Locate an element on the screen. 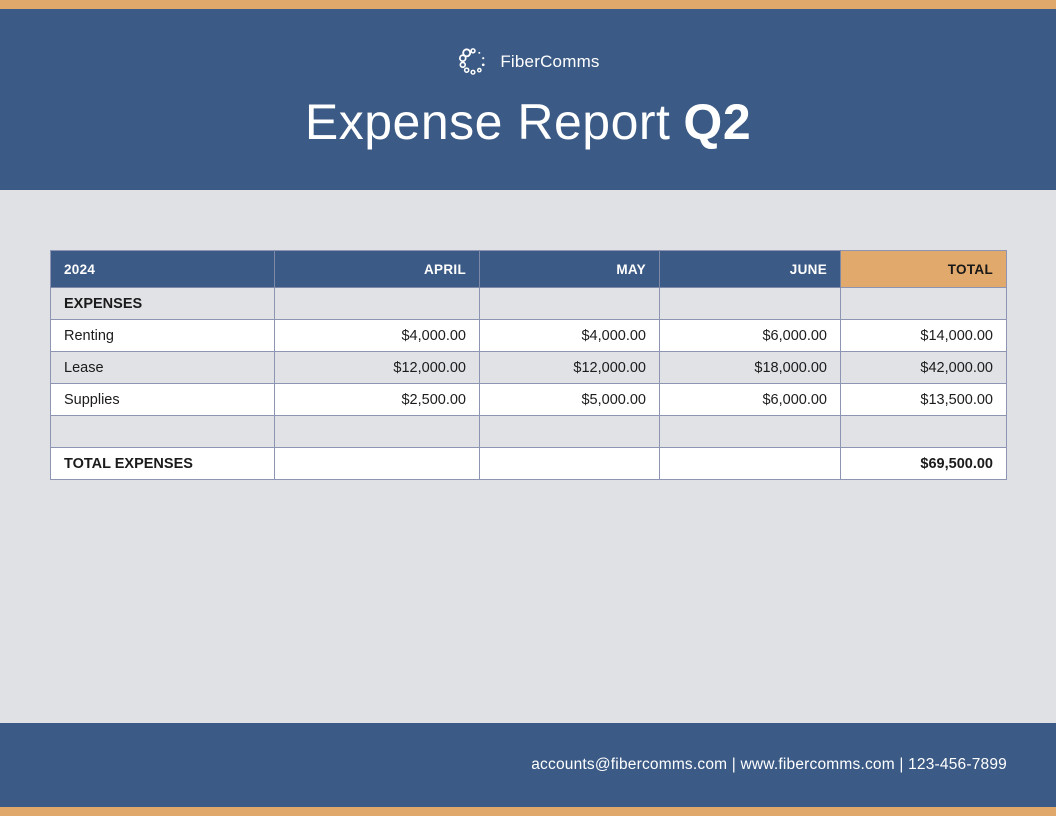  cell-april: $4,000.00 is located at coordinates (377, 335).